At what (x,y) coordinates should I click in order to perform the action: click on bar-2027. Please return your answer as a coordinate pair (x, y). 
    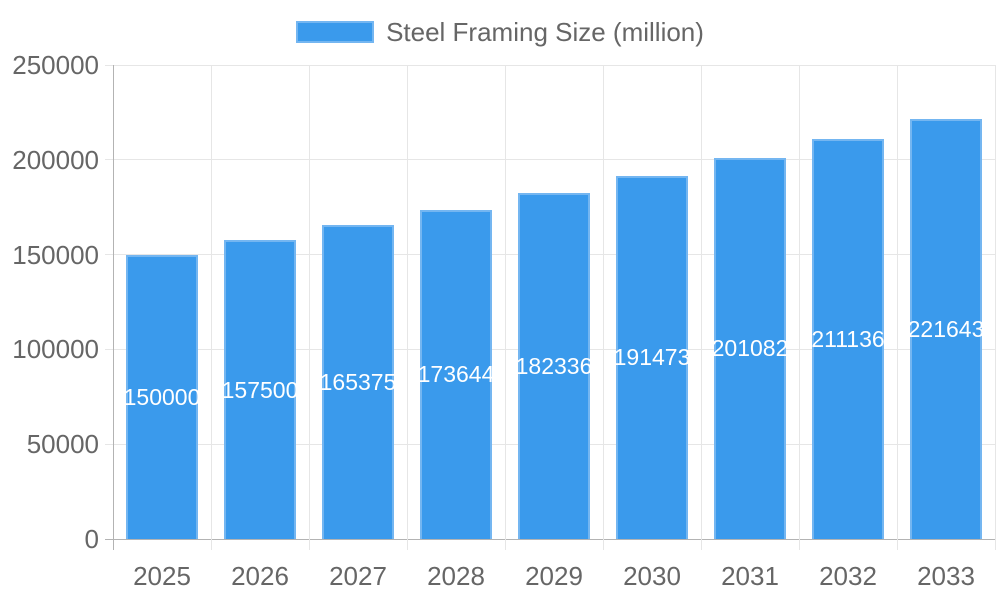
    Looking at the image, I should click on (358, 382).